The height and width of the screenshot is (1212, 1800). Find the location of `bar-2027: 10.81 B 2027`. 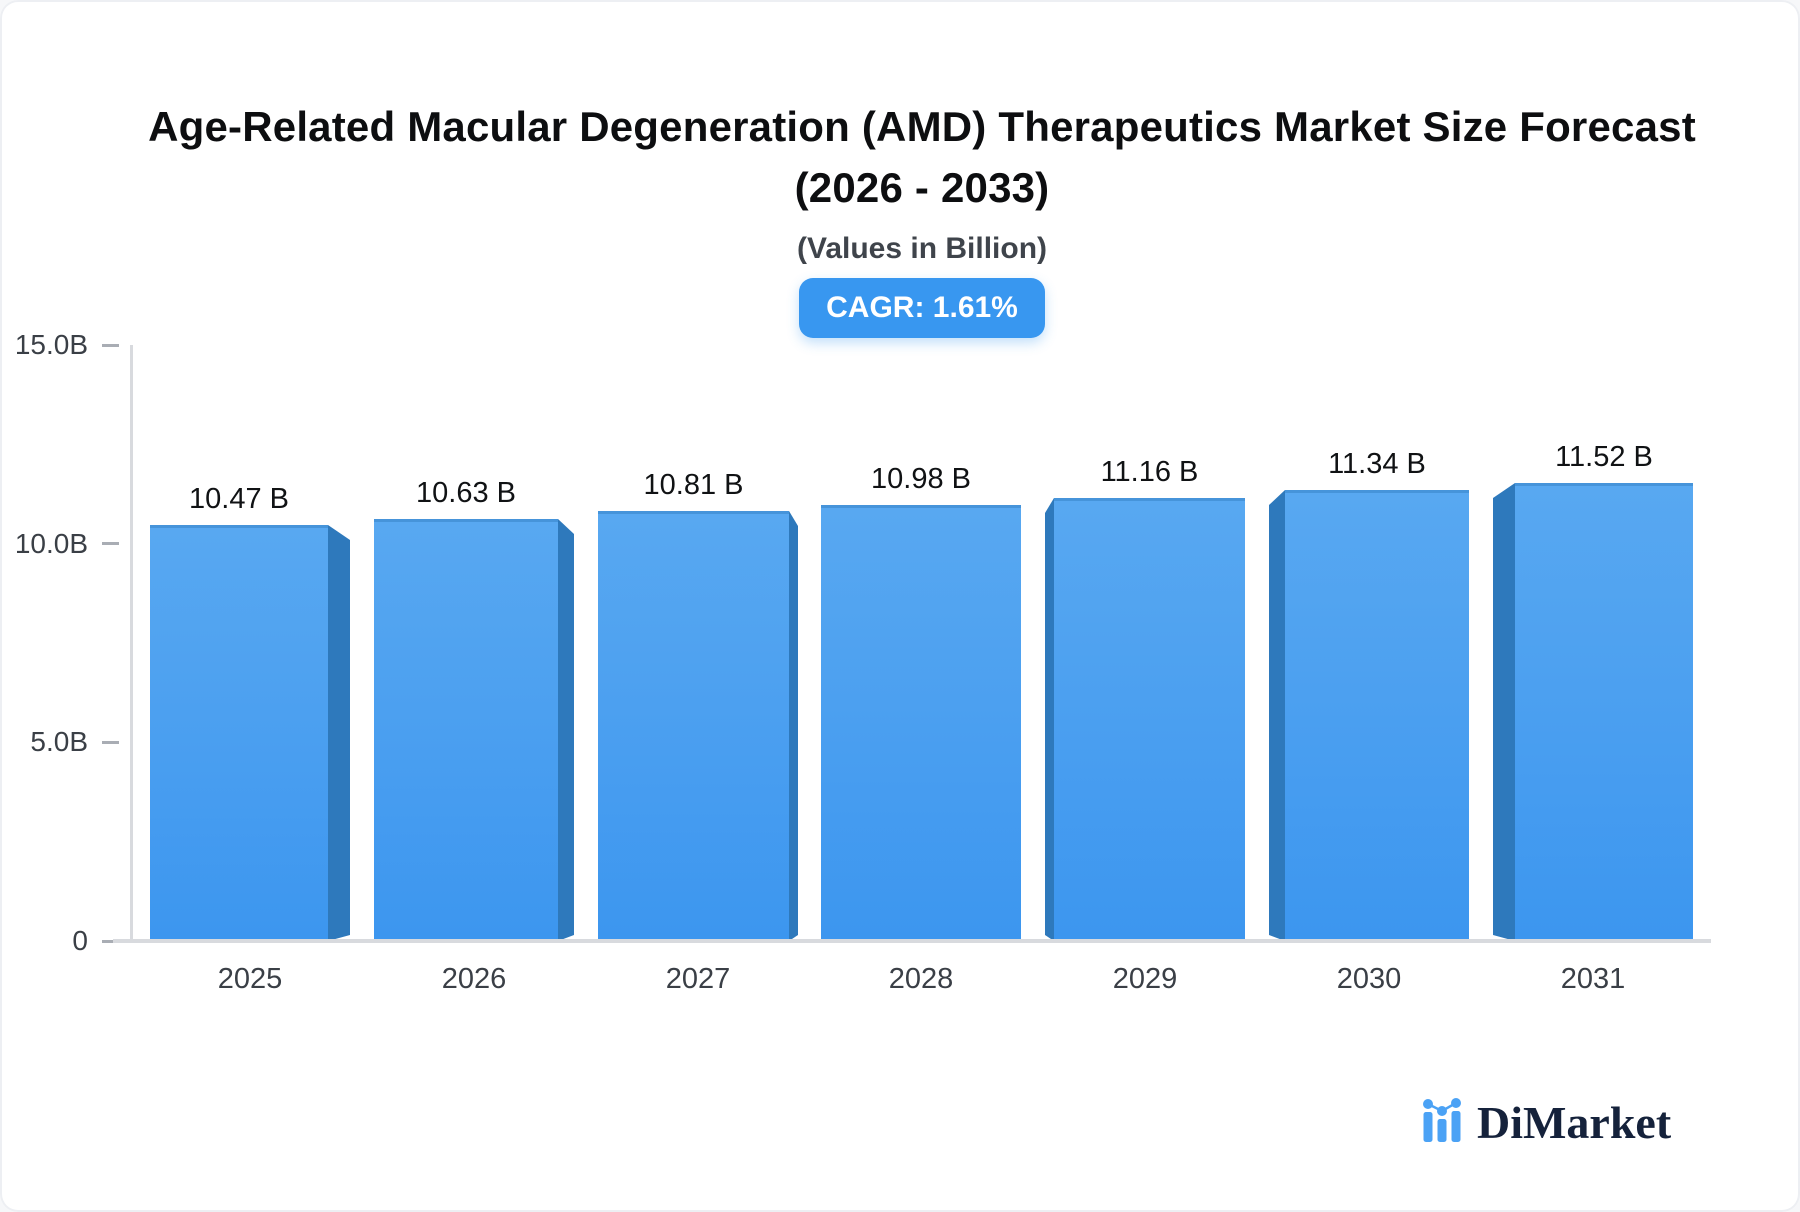

bar-2027: 10.81 B 2027 is located at coordinates (698, 732).